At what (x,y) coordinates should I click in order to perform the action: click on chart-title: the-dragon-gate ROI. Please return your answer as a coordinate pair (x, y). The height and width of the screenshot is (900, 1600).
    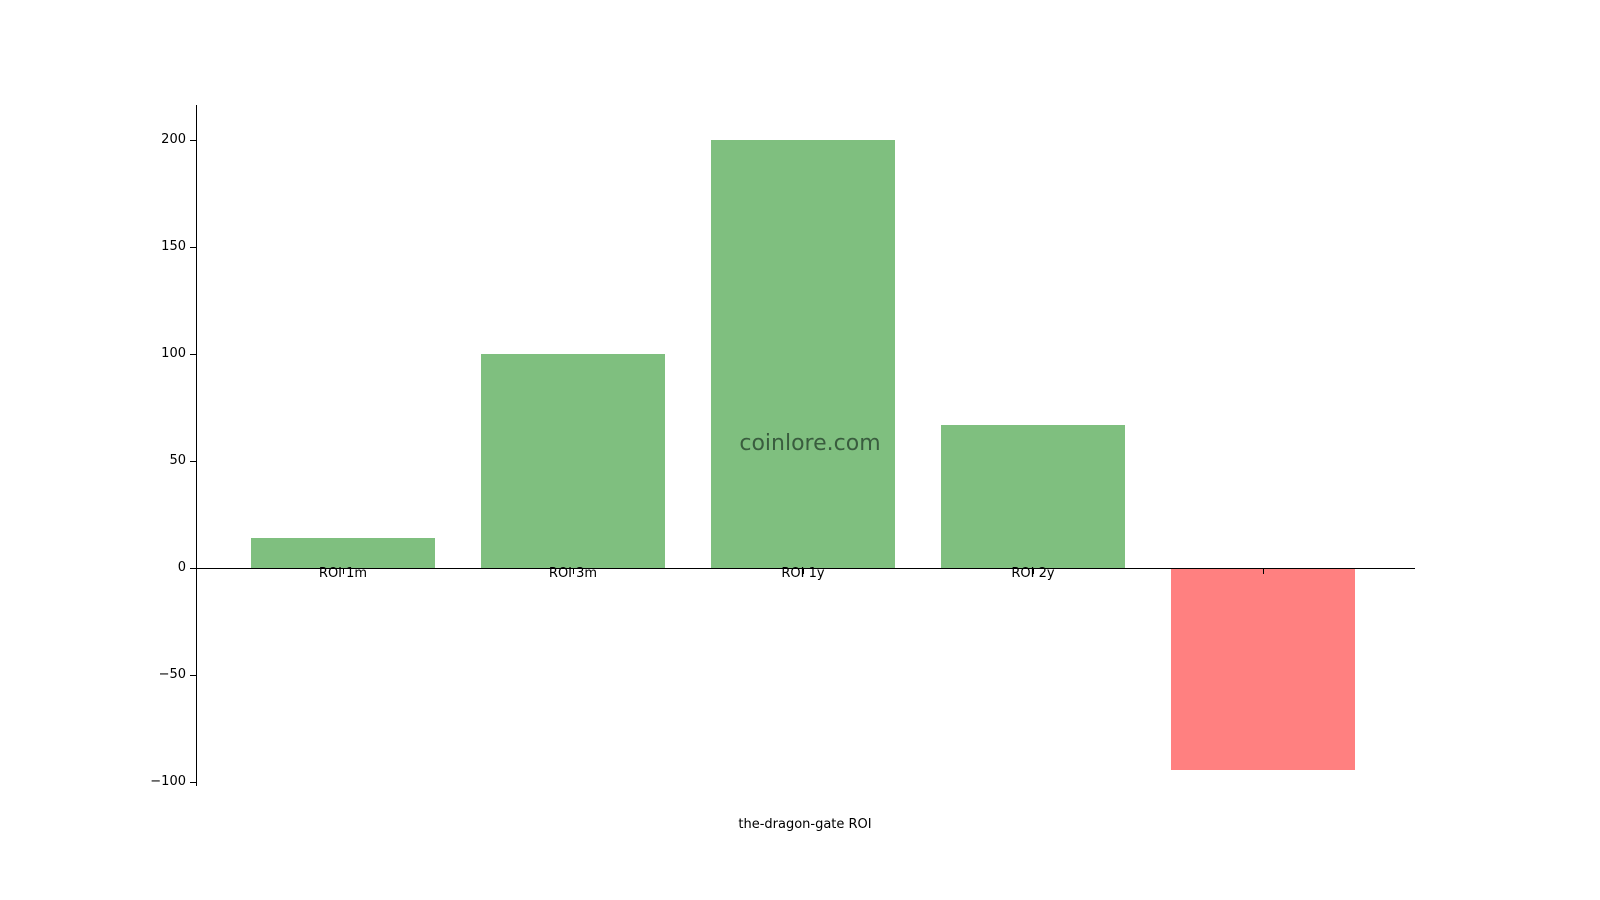
    Looking at the image, I should click on (805, 824).